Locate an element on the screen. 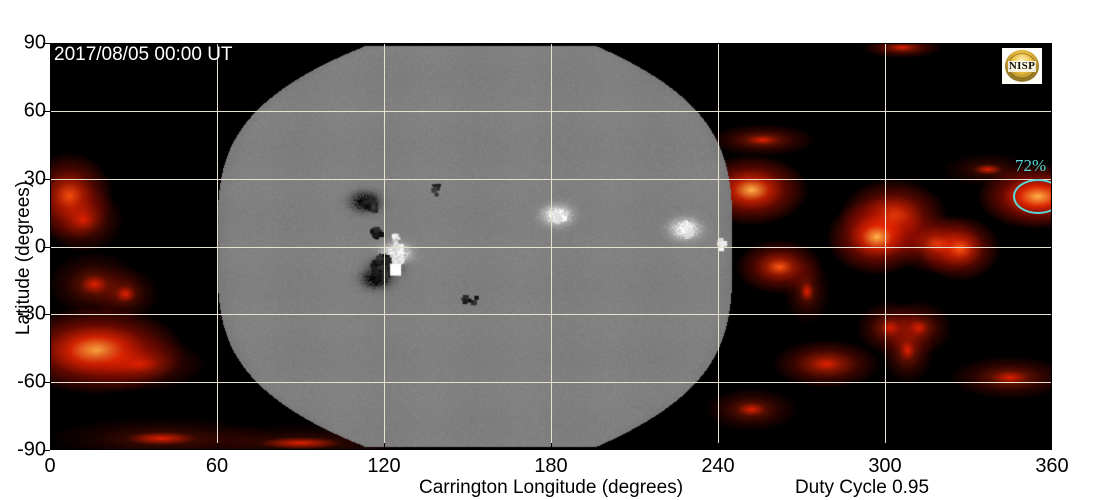  y-tick-label: 30 is located at coordinates (34, 178).